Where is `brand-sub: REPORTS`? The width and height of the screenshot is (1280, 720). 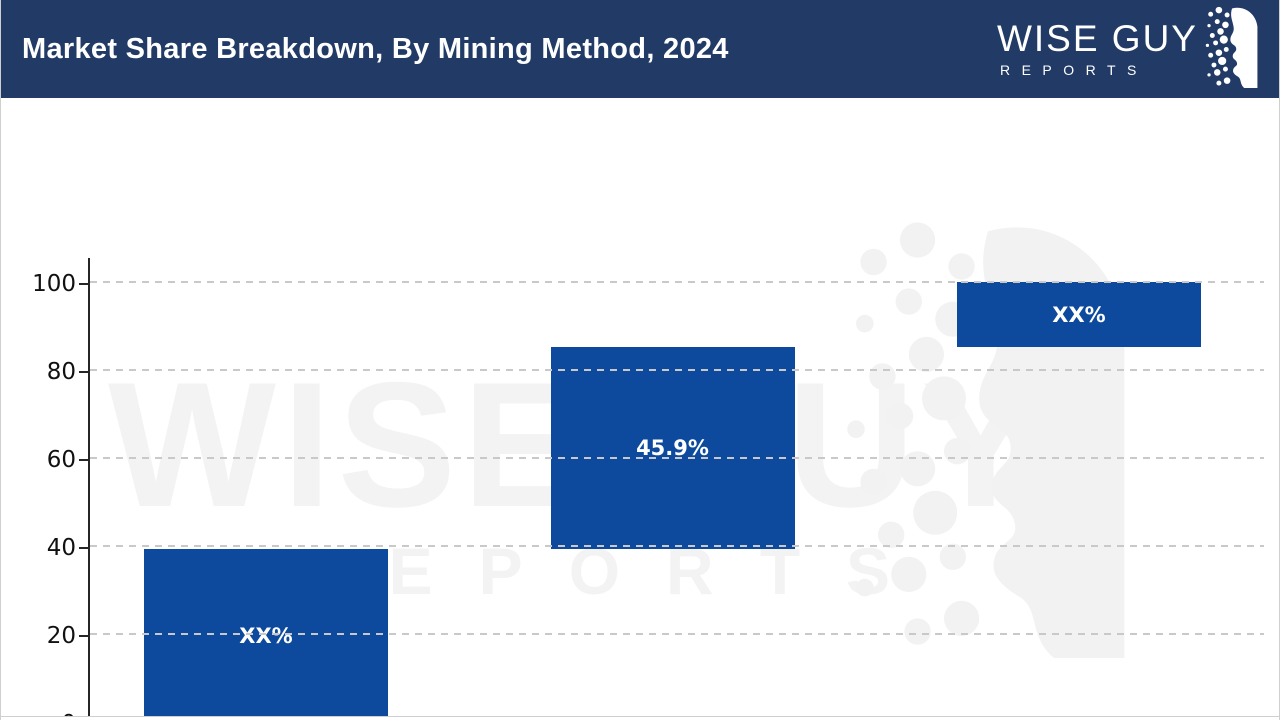
brand-sub: REPORTS is located at coordinates (1073, 70).